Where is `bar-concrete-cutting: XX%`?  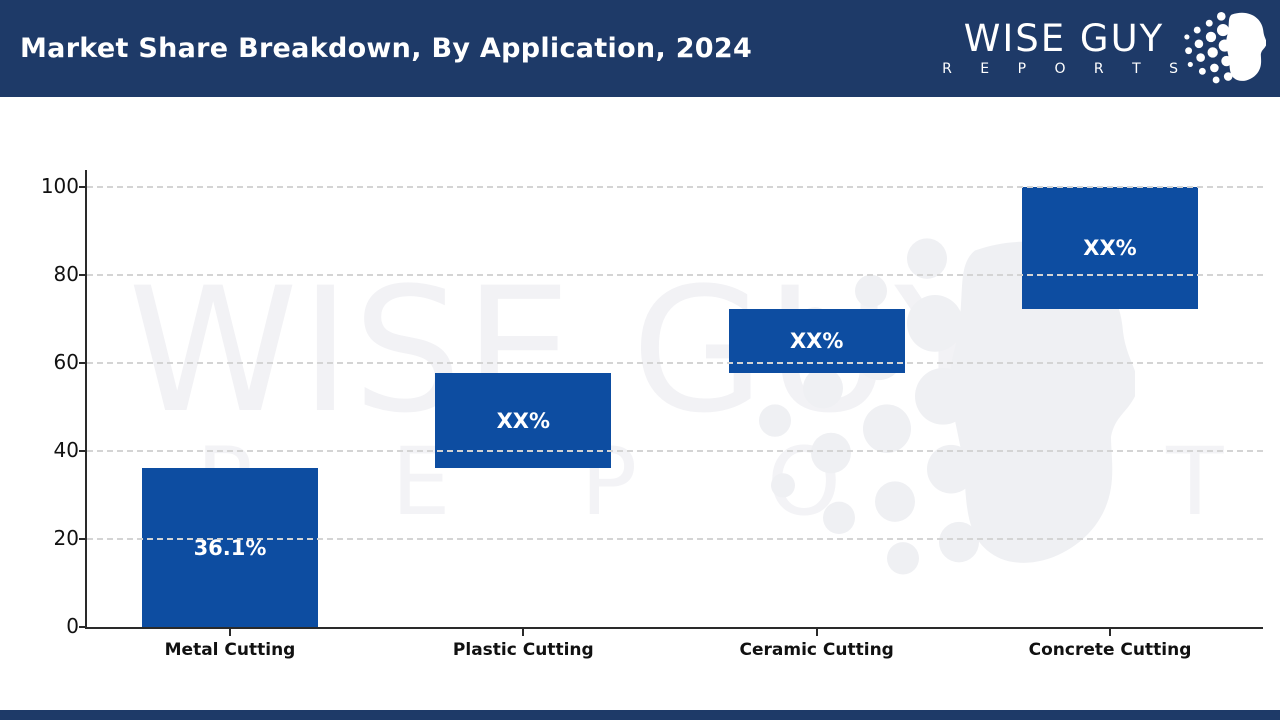
bar-concrete-cutting: XX% is located at coordinates (1110, 248).